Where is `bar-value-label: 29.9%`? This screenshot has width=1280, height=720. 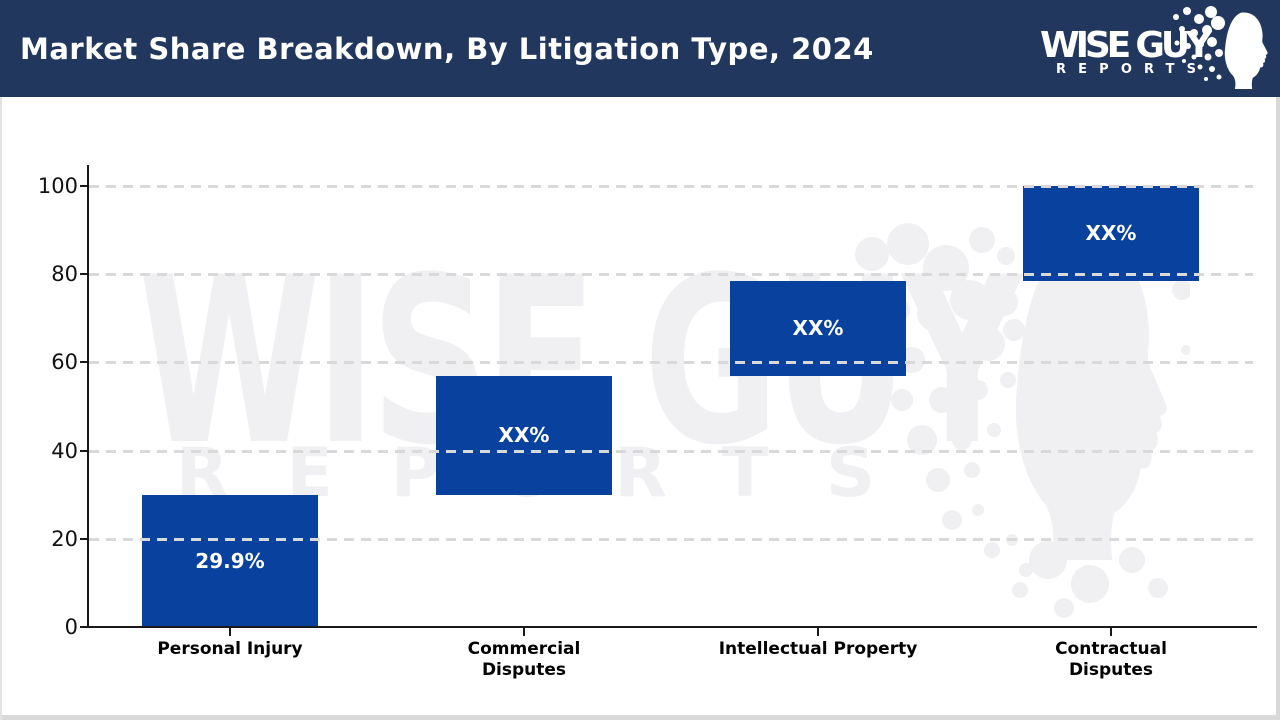
bar-value-label: 29.9% is located at coordinates (230, 561).